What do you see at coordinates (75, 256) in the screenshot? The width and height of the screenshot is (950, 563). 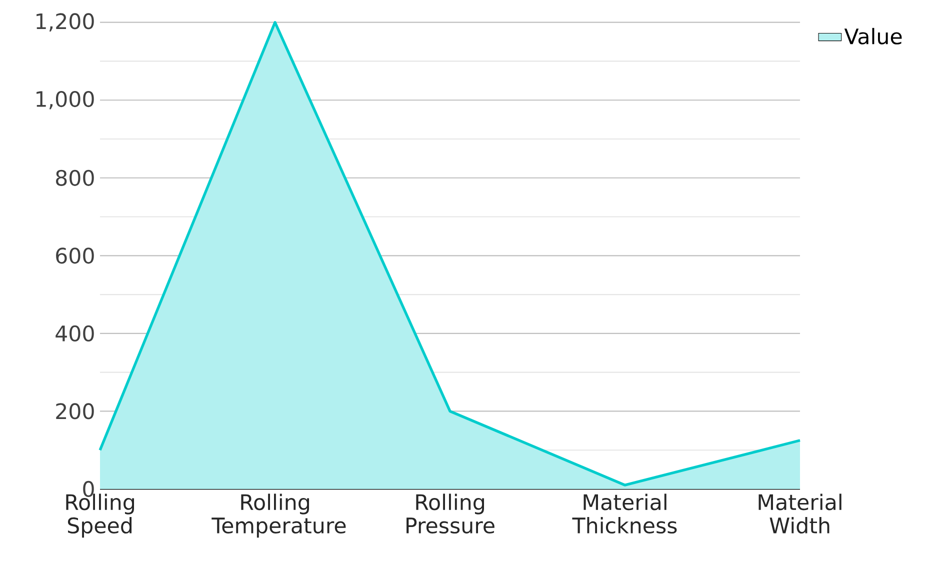 I see `y-tick-label: 600` at bounding box center [75, 256].